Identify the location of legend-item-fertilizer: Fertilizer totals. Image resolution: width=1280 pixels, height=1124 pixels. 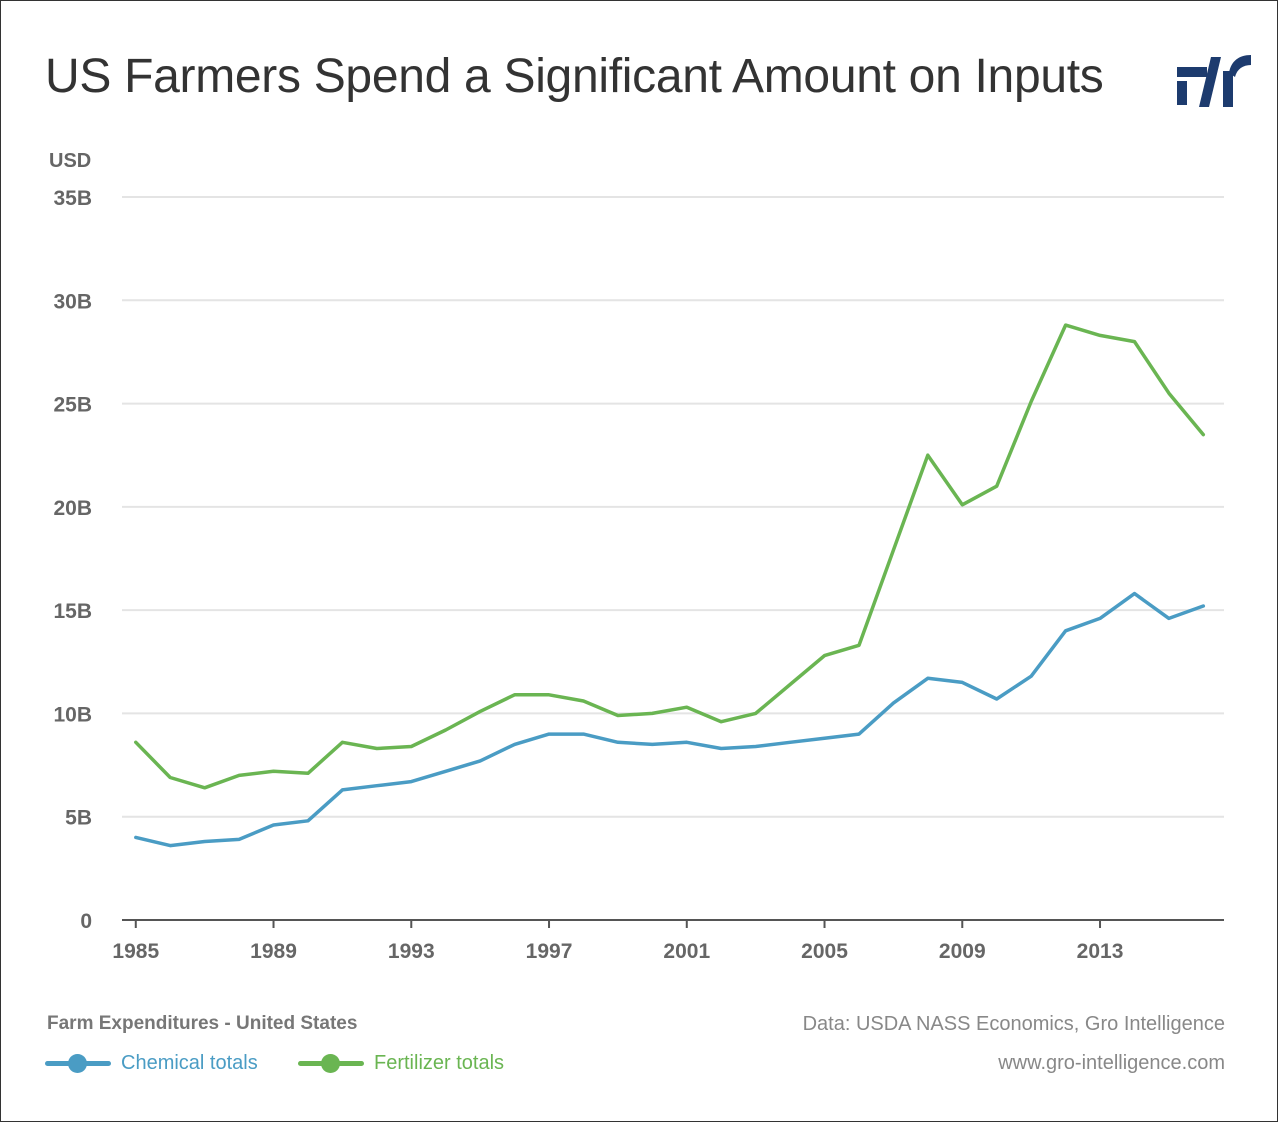
(401, 1063).